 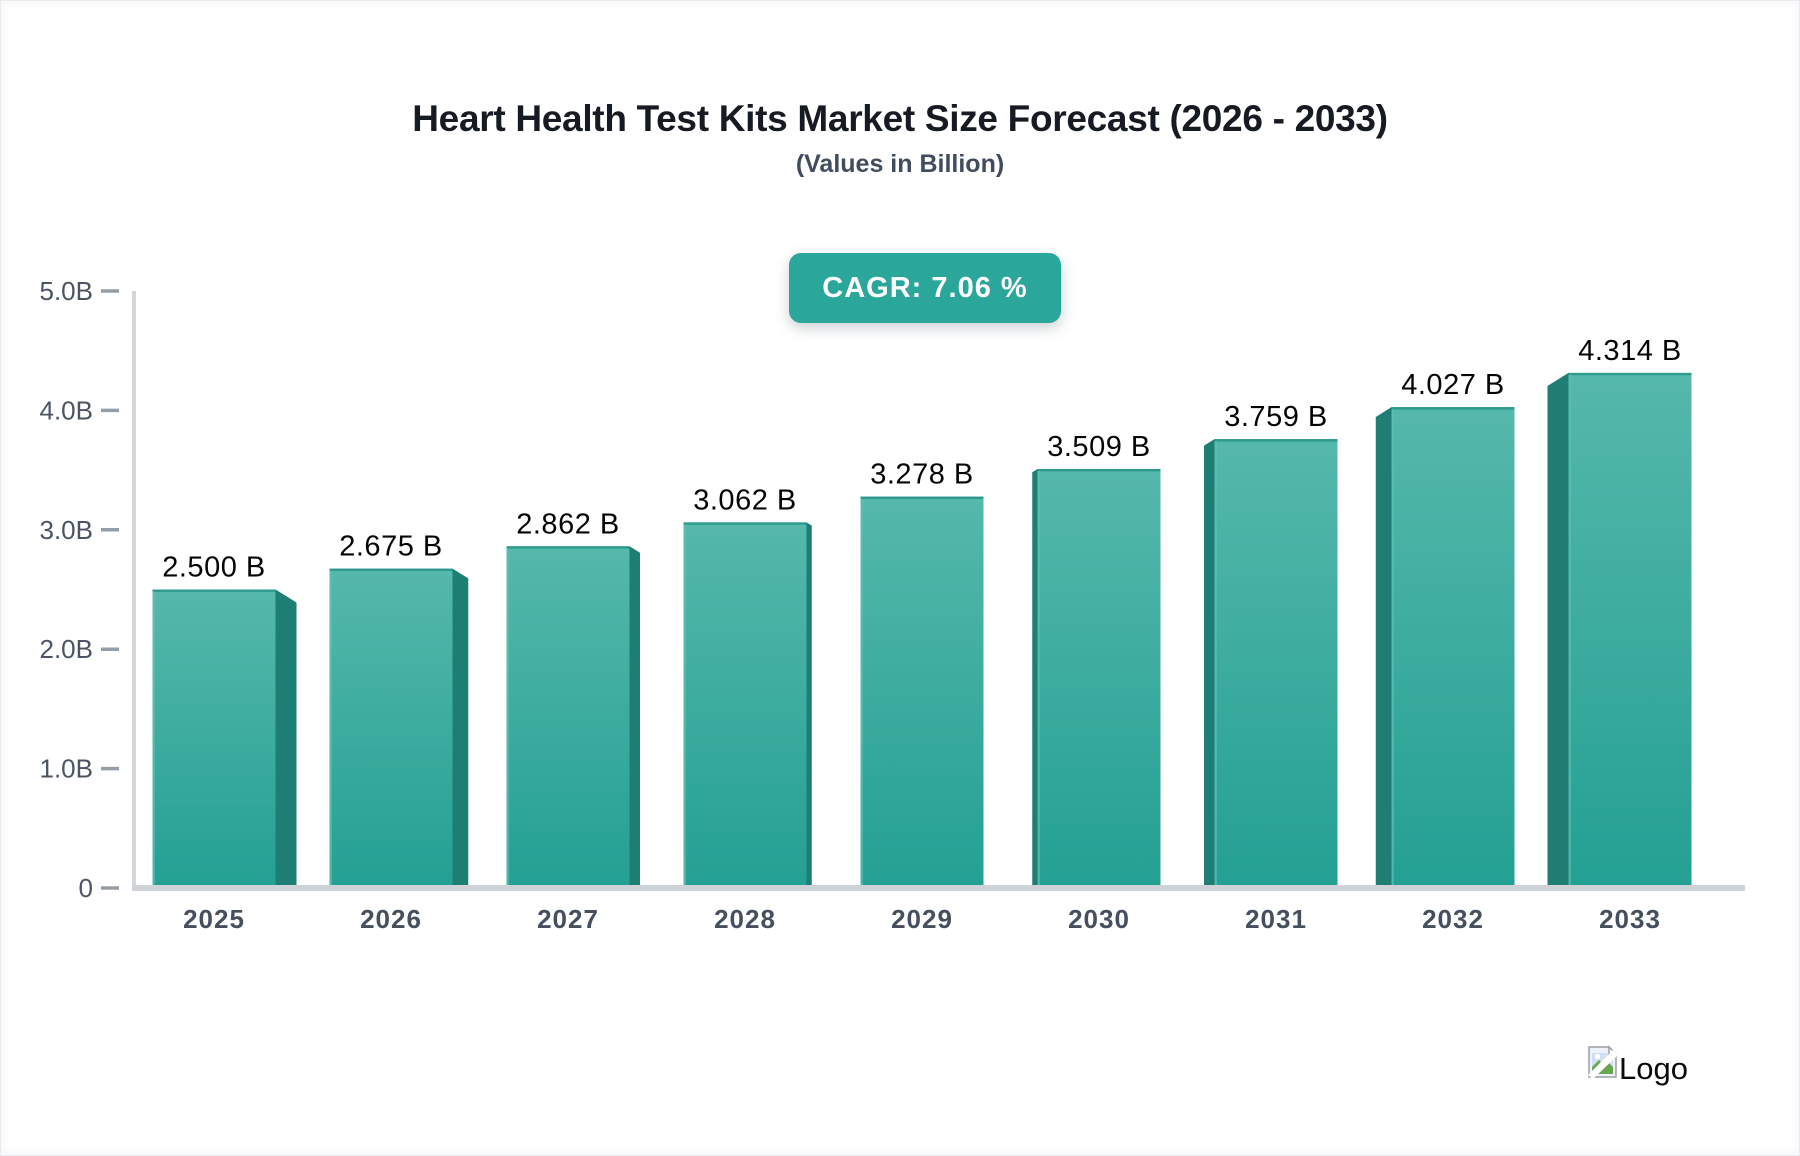 I want to click on bar-value-label: 3.062 B, so click(x=744, y=500).